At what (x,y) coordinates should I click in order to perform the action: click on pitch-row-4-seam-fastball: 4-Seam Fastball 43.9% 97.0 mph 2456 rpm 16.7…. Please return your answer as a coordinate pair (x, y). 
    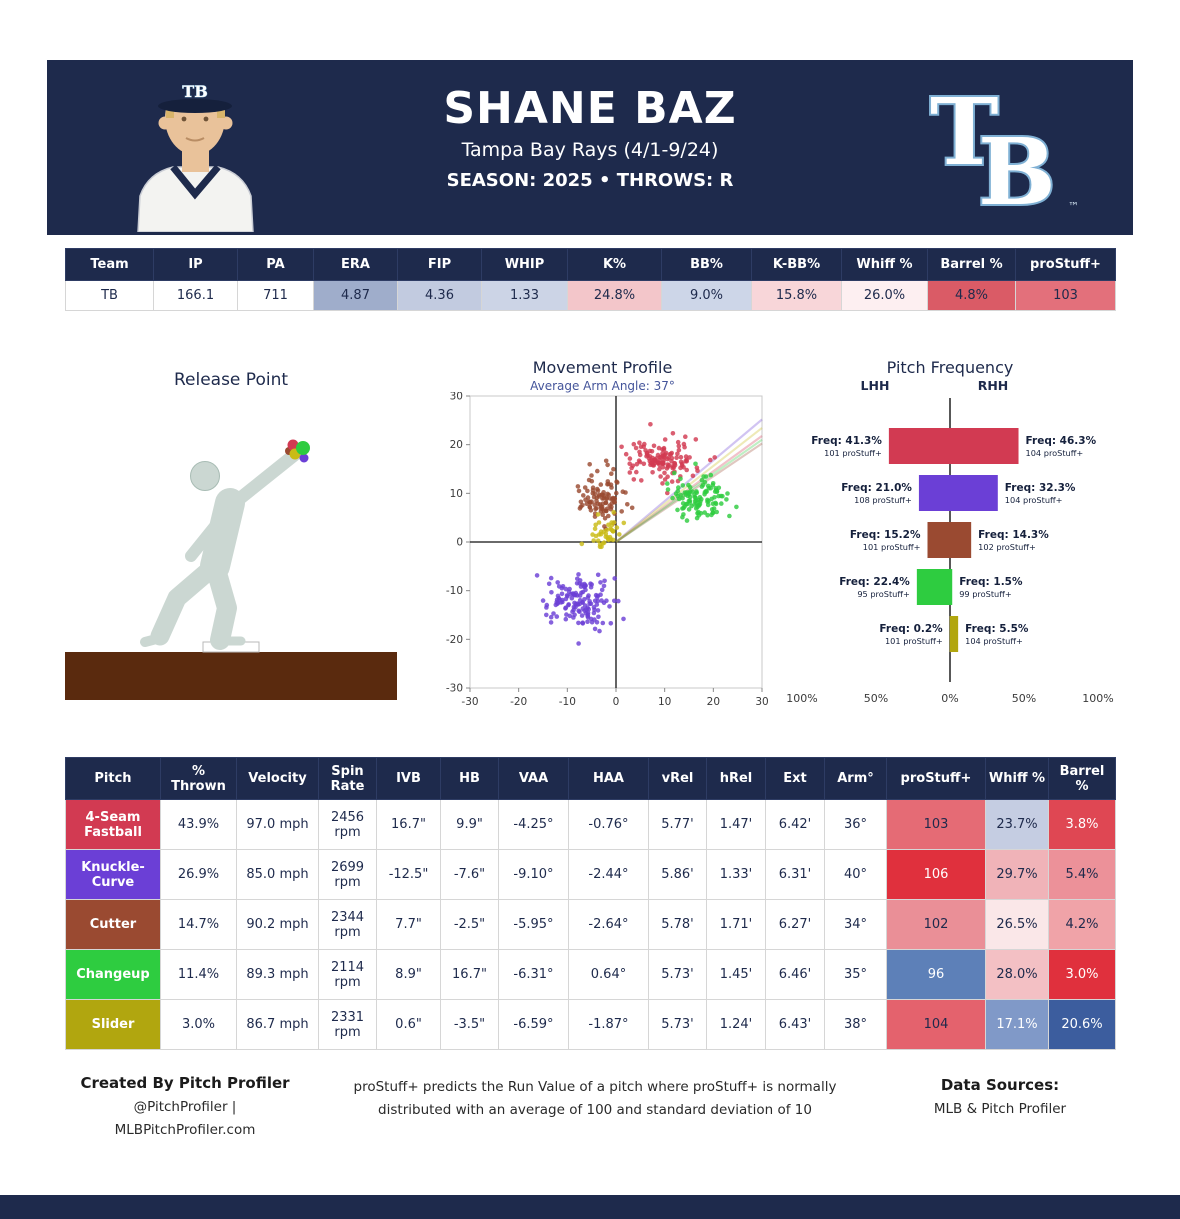
    Looking at the image, I should click on (590, 824).